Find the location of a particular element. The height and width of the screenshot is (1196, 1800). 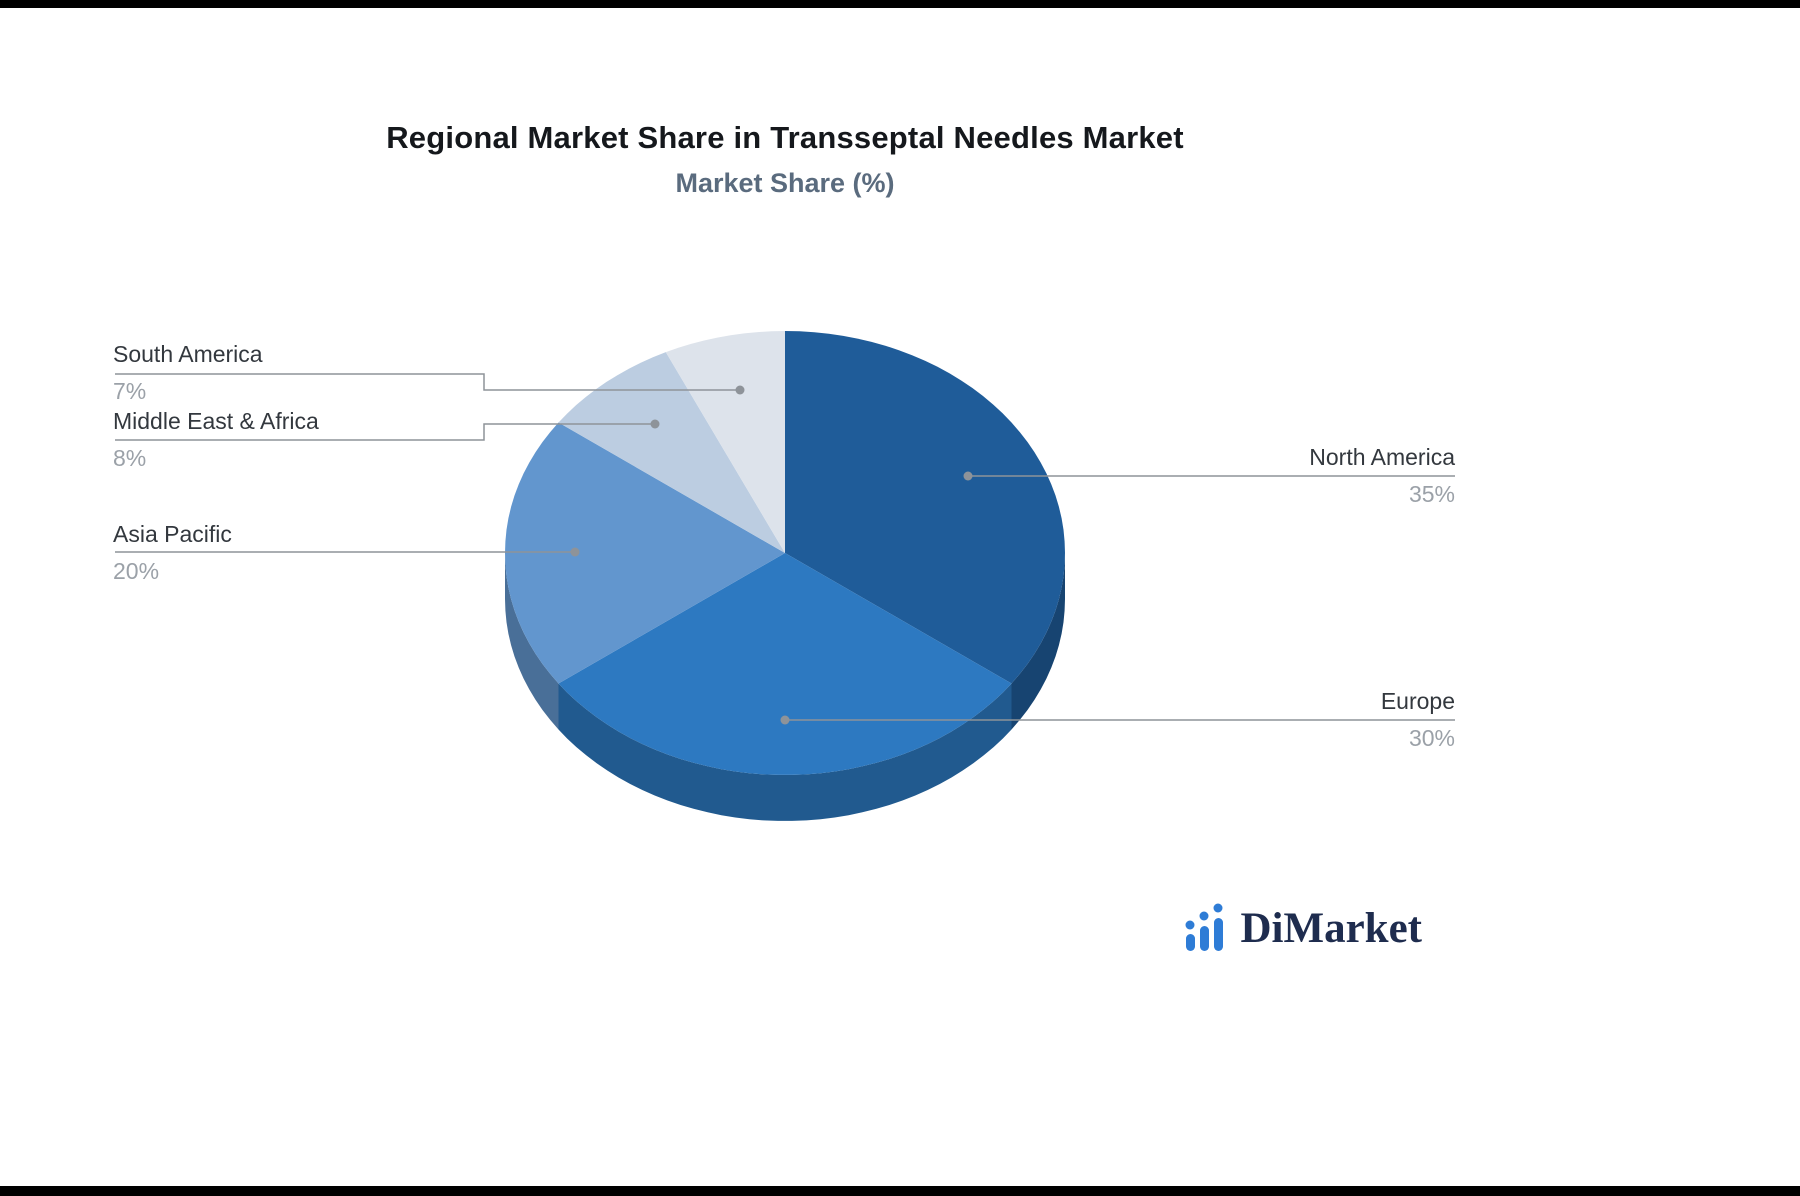

bottom-letterbox-bar is located at coordinates (900, 1191).